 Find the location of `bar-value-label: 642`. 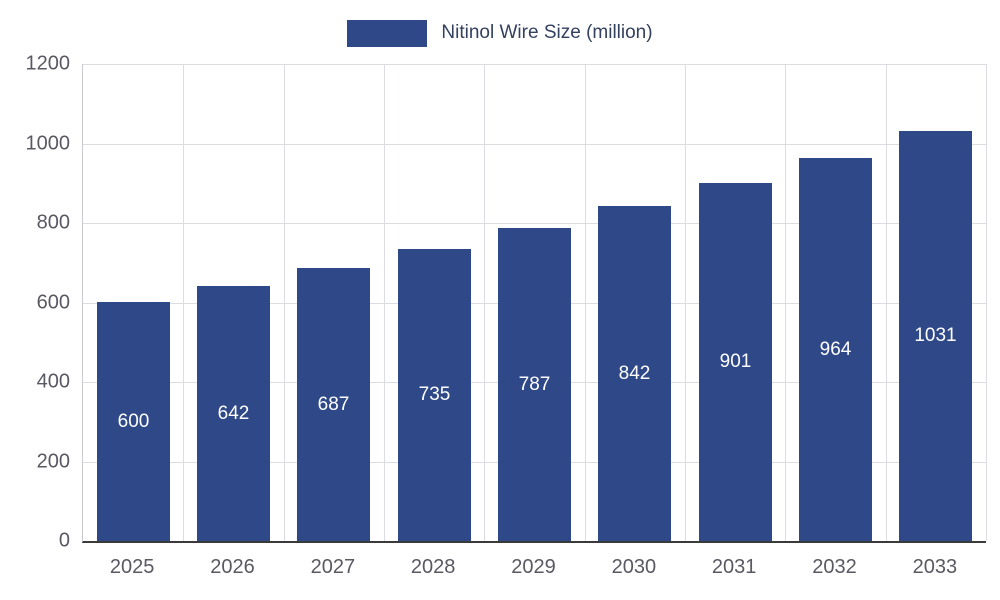

bar-value-label: 642 is located at coordinates (233, 413).